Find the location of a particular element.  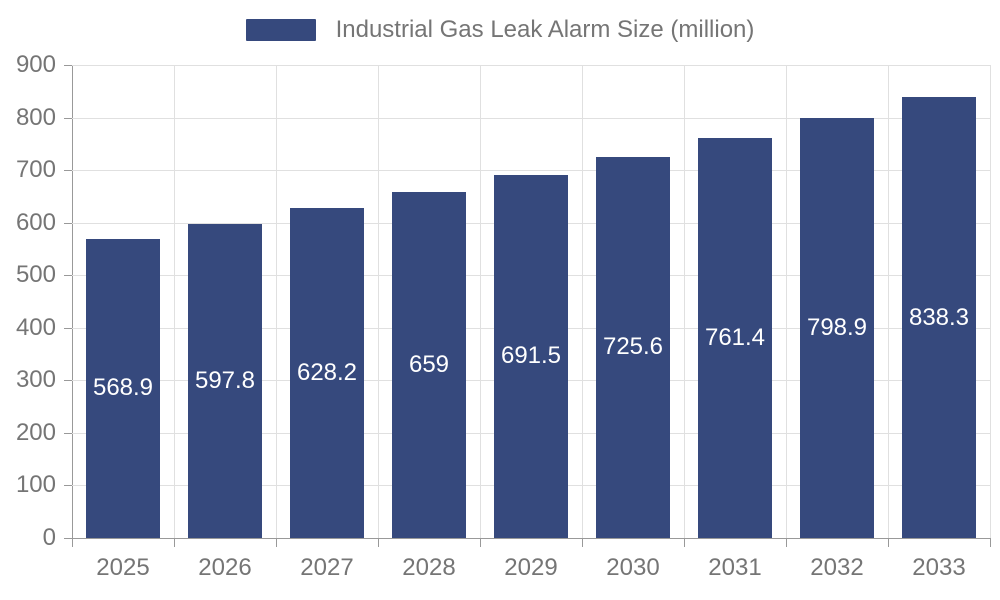

bar: 659 is located at coordinates (429, 364).